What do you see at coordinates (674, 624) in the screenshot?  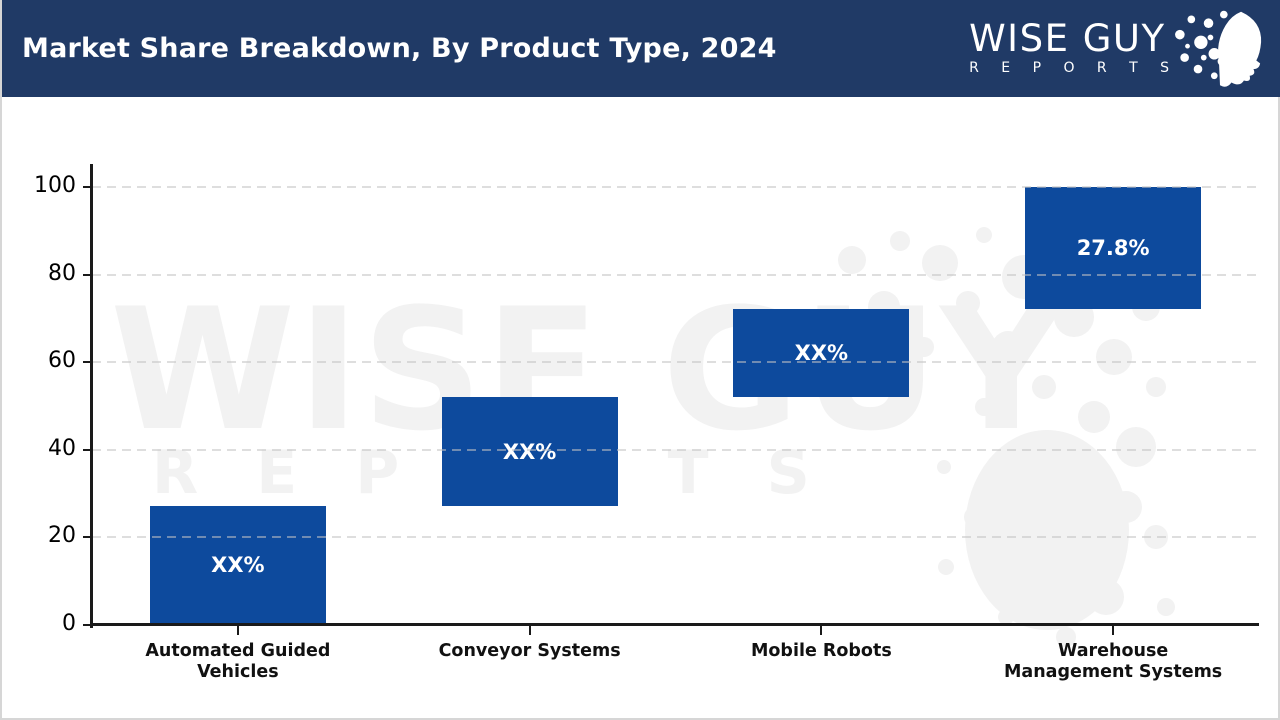 I see `x-axis-line` at bounding box center [674, 624].